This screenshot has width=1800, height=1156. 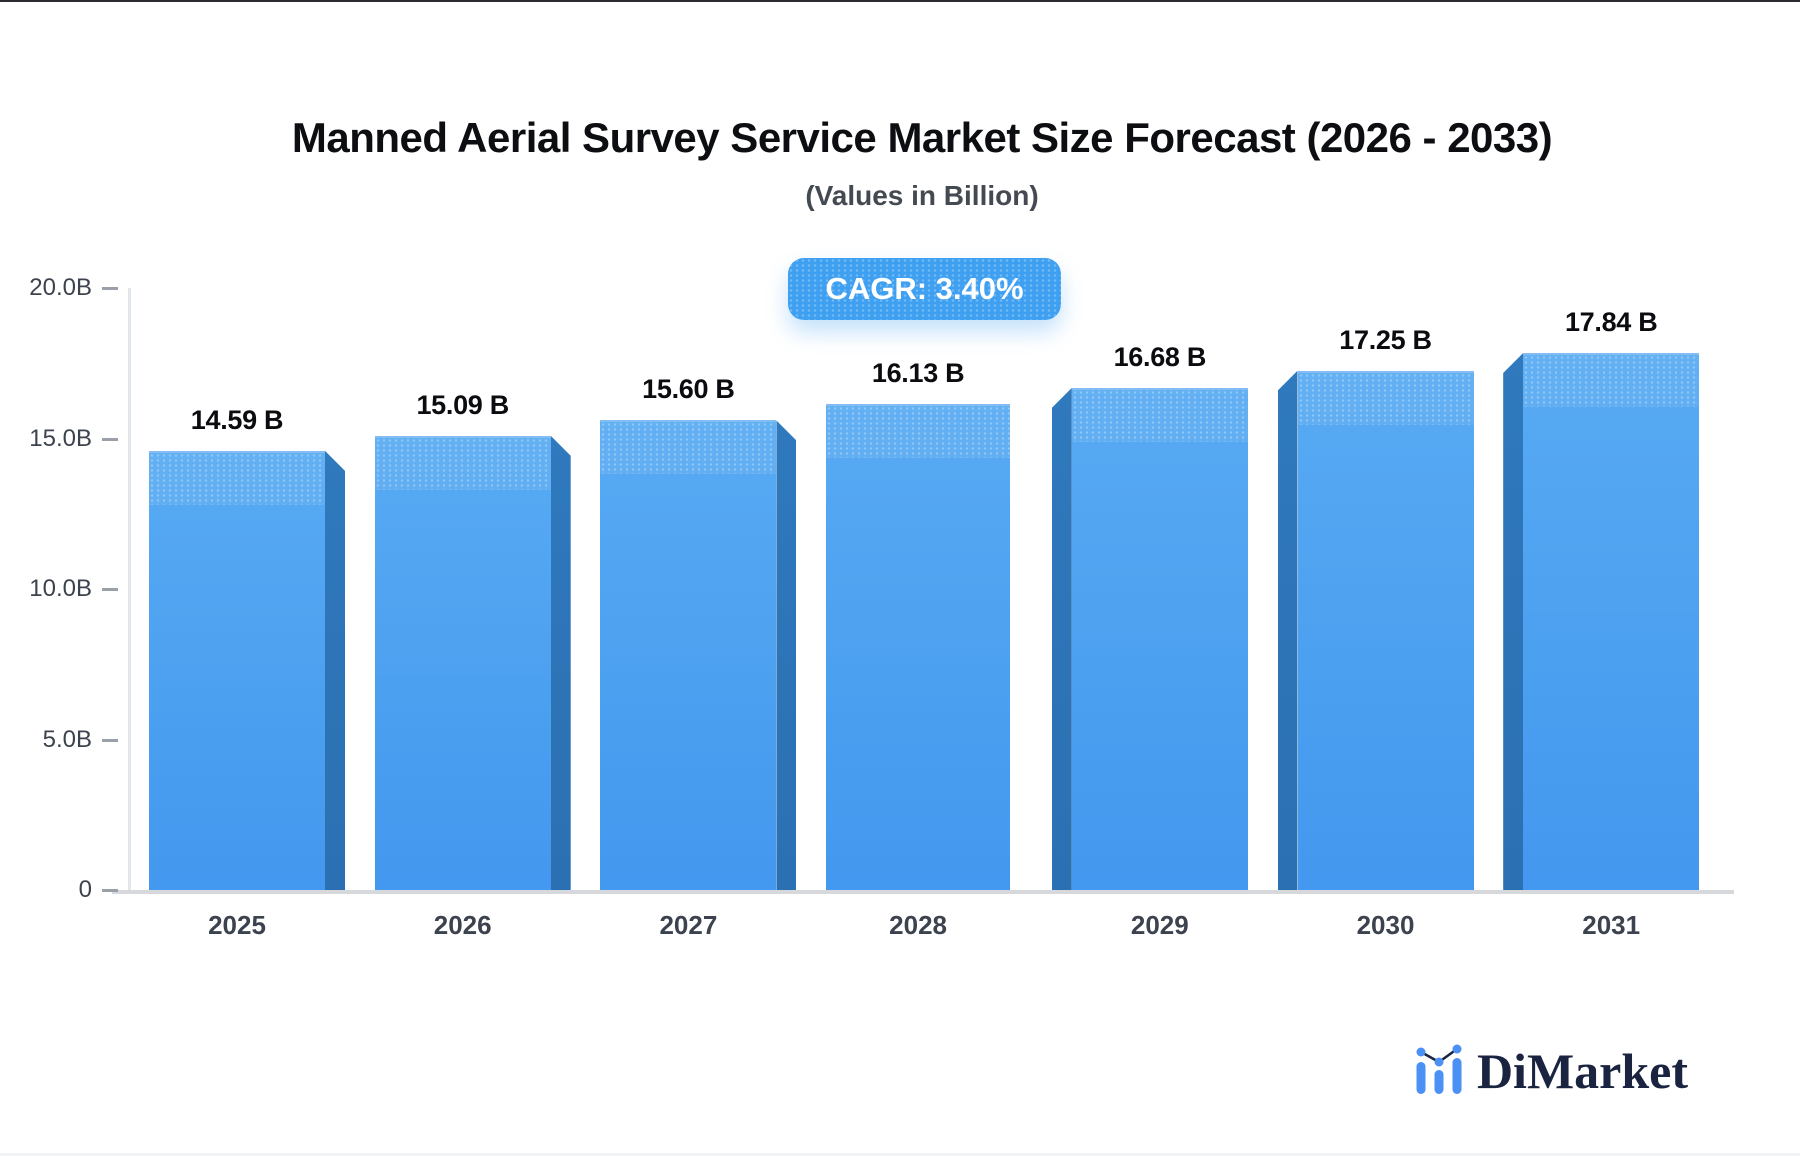 I want to click on x-tick-label: 2031, so click(x=1611, y=925).